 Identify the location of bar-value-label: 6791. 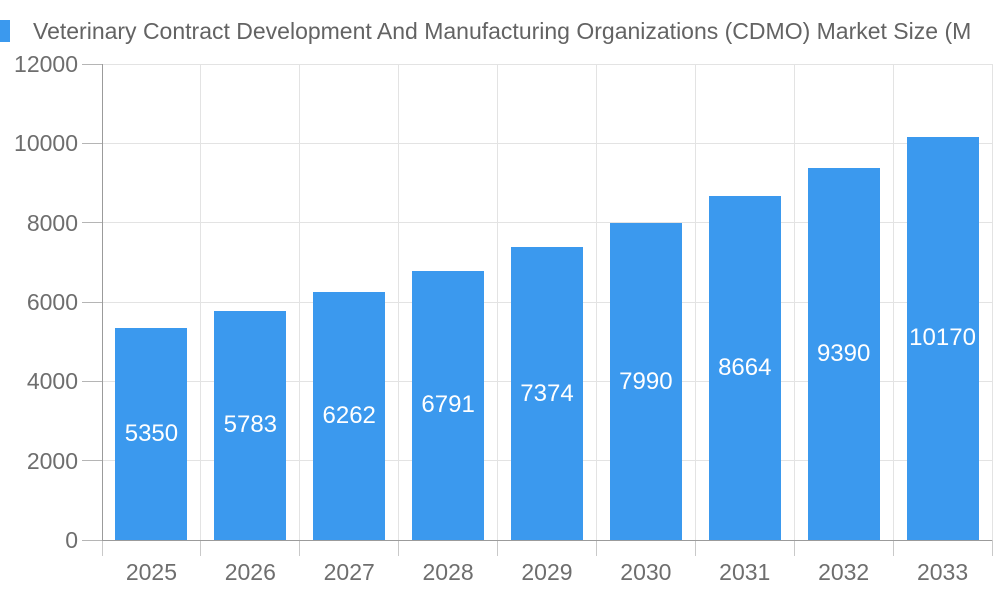
(448, 405).